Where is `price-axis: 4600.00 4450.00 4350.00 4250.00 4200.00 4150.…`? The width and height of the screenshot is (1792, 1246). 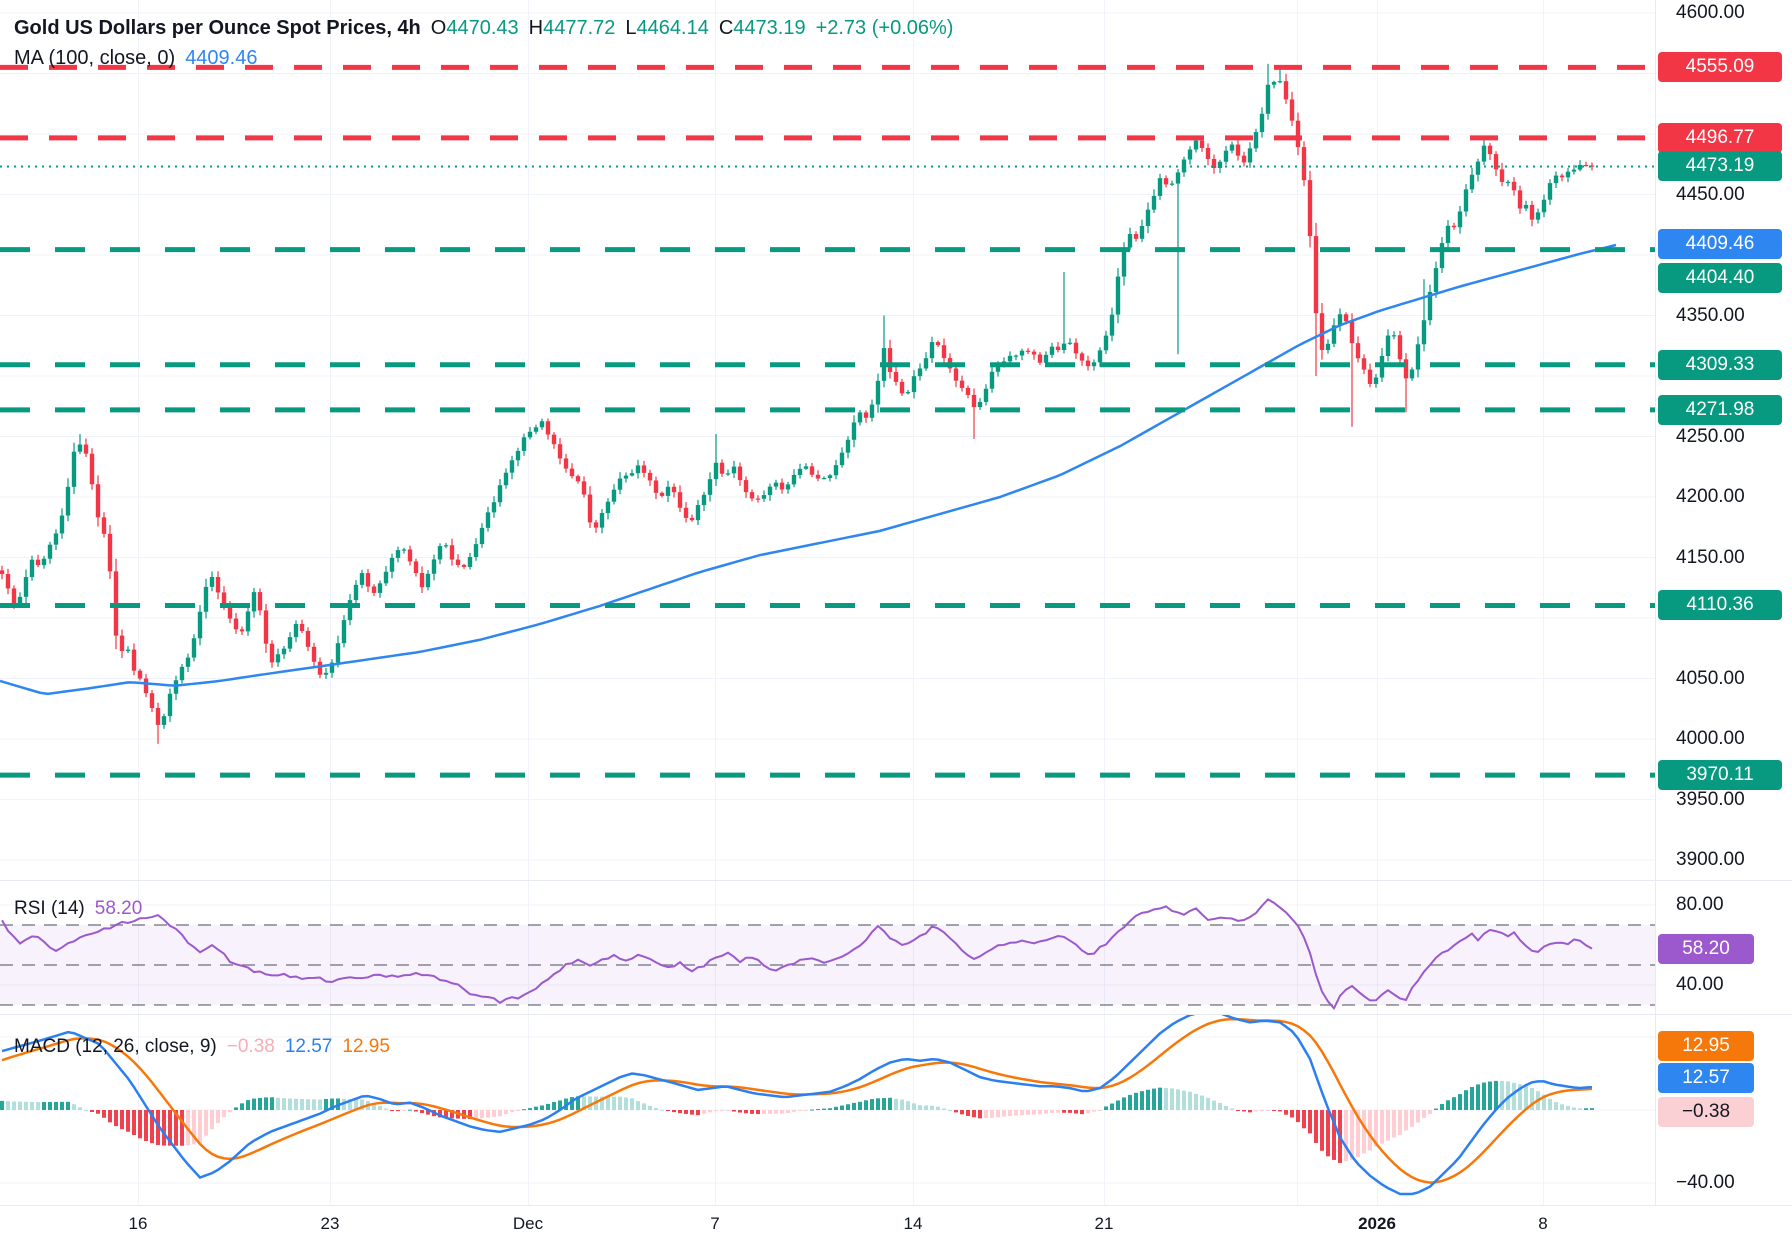 price-axis: 4600.00 4450.00 4350.00 4250.00 4200.00 4150.… is located at coordinates (1724, 623).